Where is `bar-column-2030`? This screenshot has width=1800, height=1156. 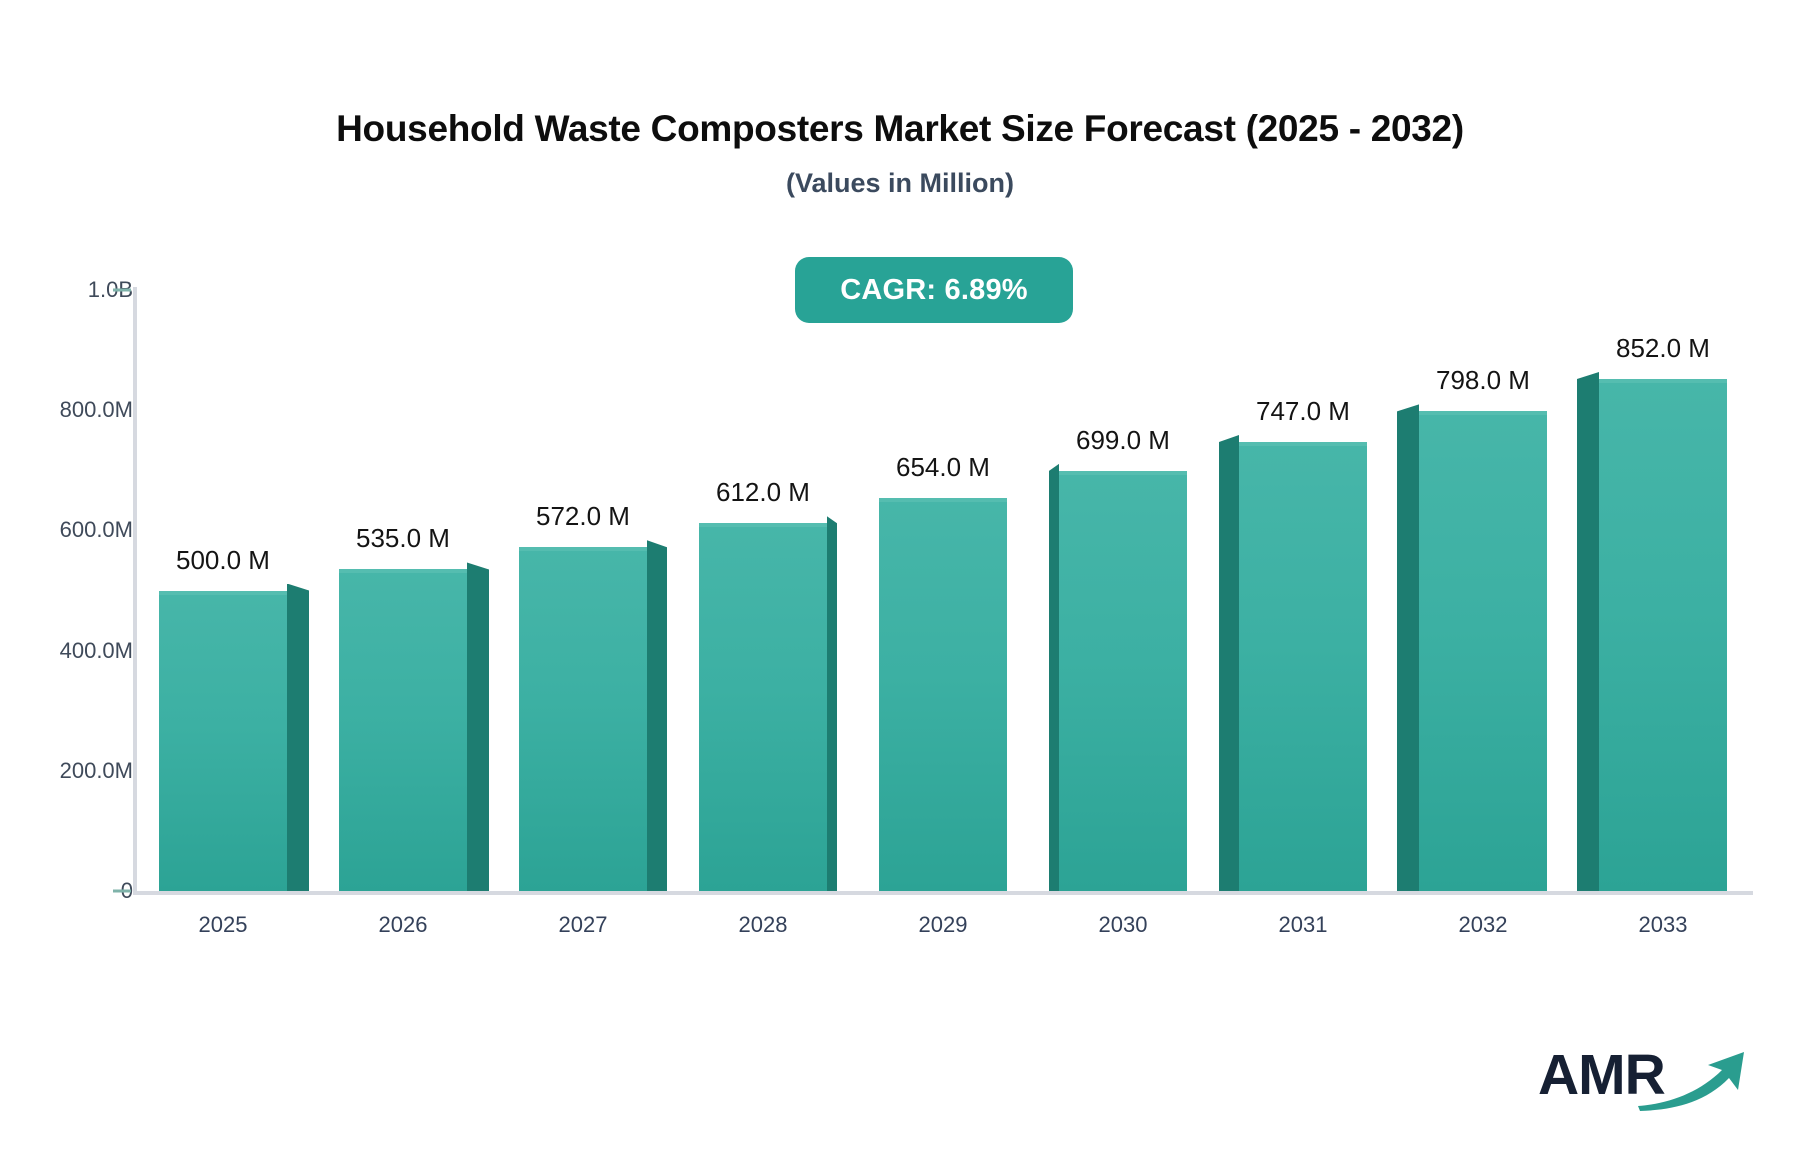
bar-column-2030 is located at coordinates (1118, 677).